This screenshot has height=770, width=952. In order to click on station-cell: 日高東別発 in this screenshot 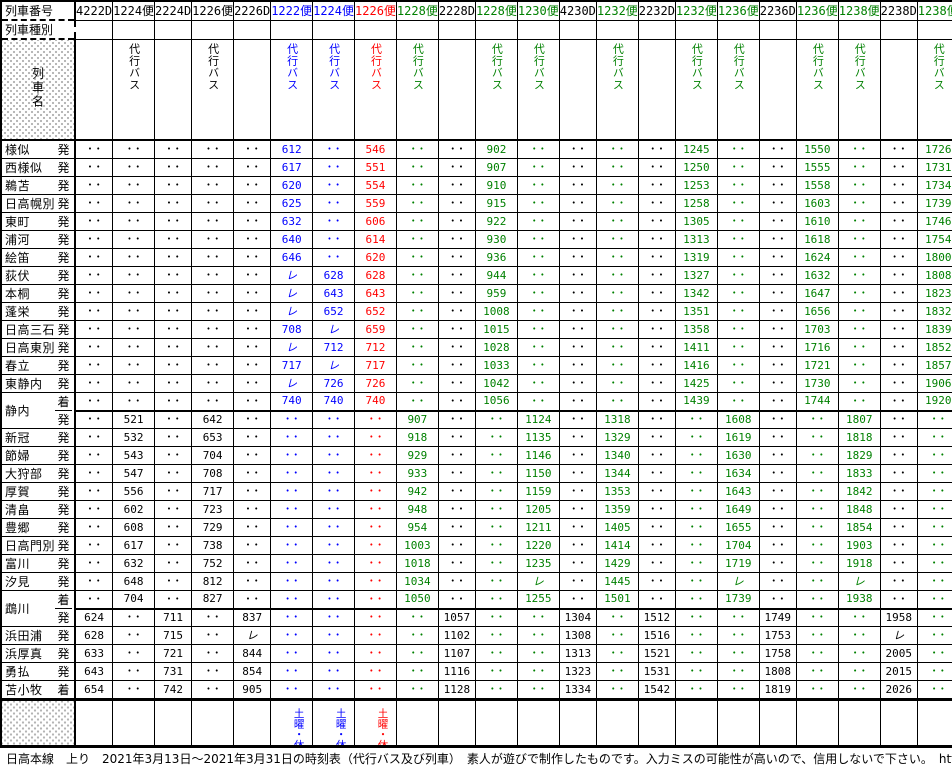, I will do `click(38, 347)`.